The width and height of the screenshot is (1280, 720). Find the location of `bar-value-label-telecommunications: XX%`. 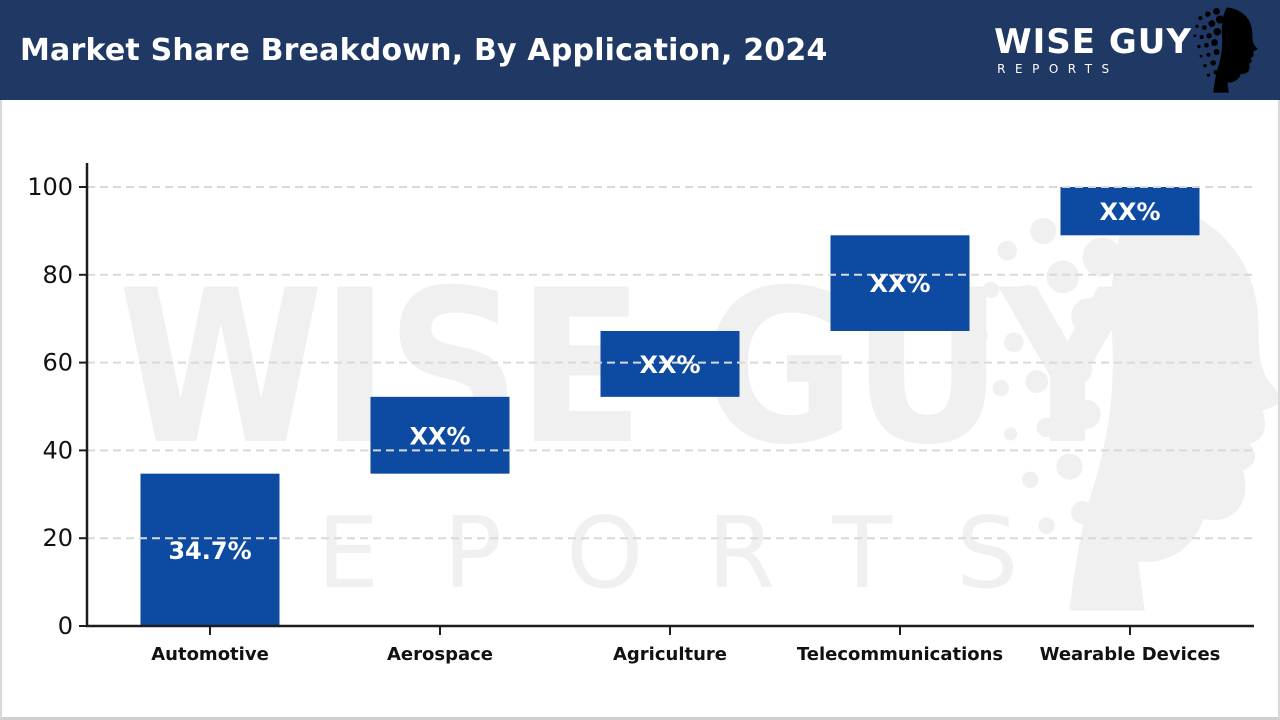

bar-value-label-telecommunications: XX% is located at coordinates (899, 284).